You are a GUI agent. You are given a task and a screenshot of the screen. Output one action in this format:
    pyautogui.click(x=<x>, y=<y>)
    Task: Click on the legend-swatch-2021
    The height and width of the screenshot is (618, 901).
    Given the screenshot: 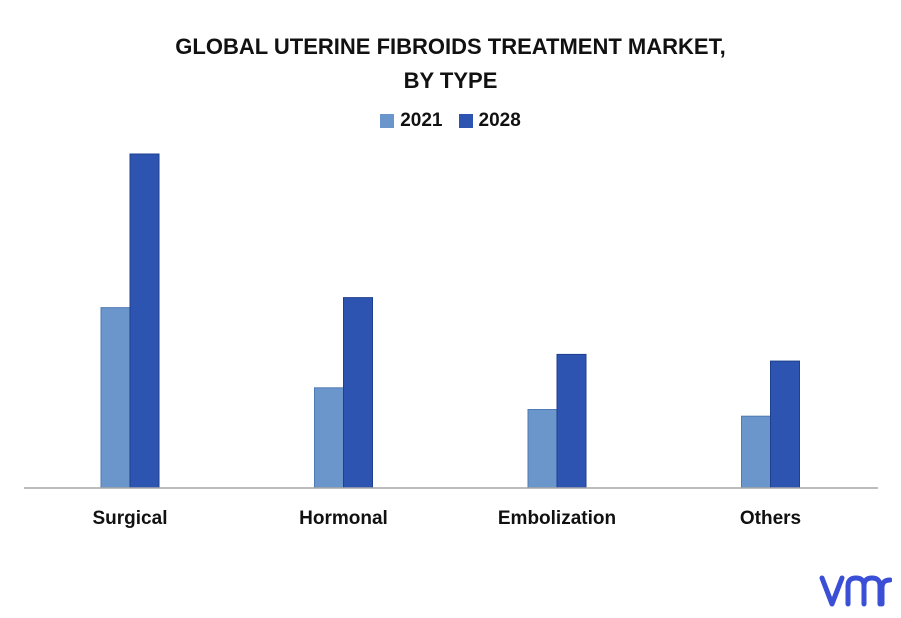 What is the action you would take?
    pyautogui.click(x=387, y=121)
    